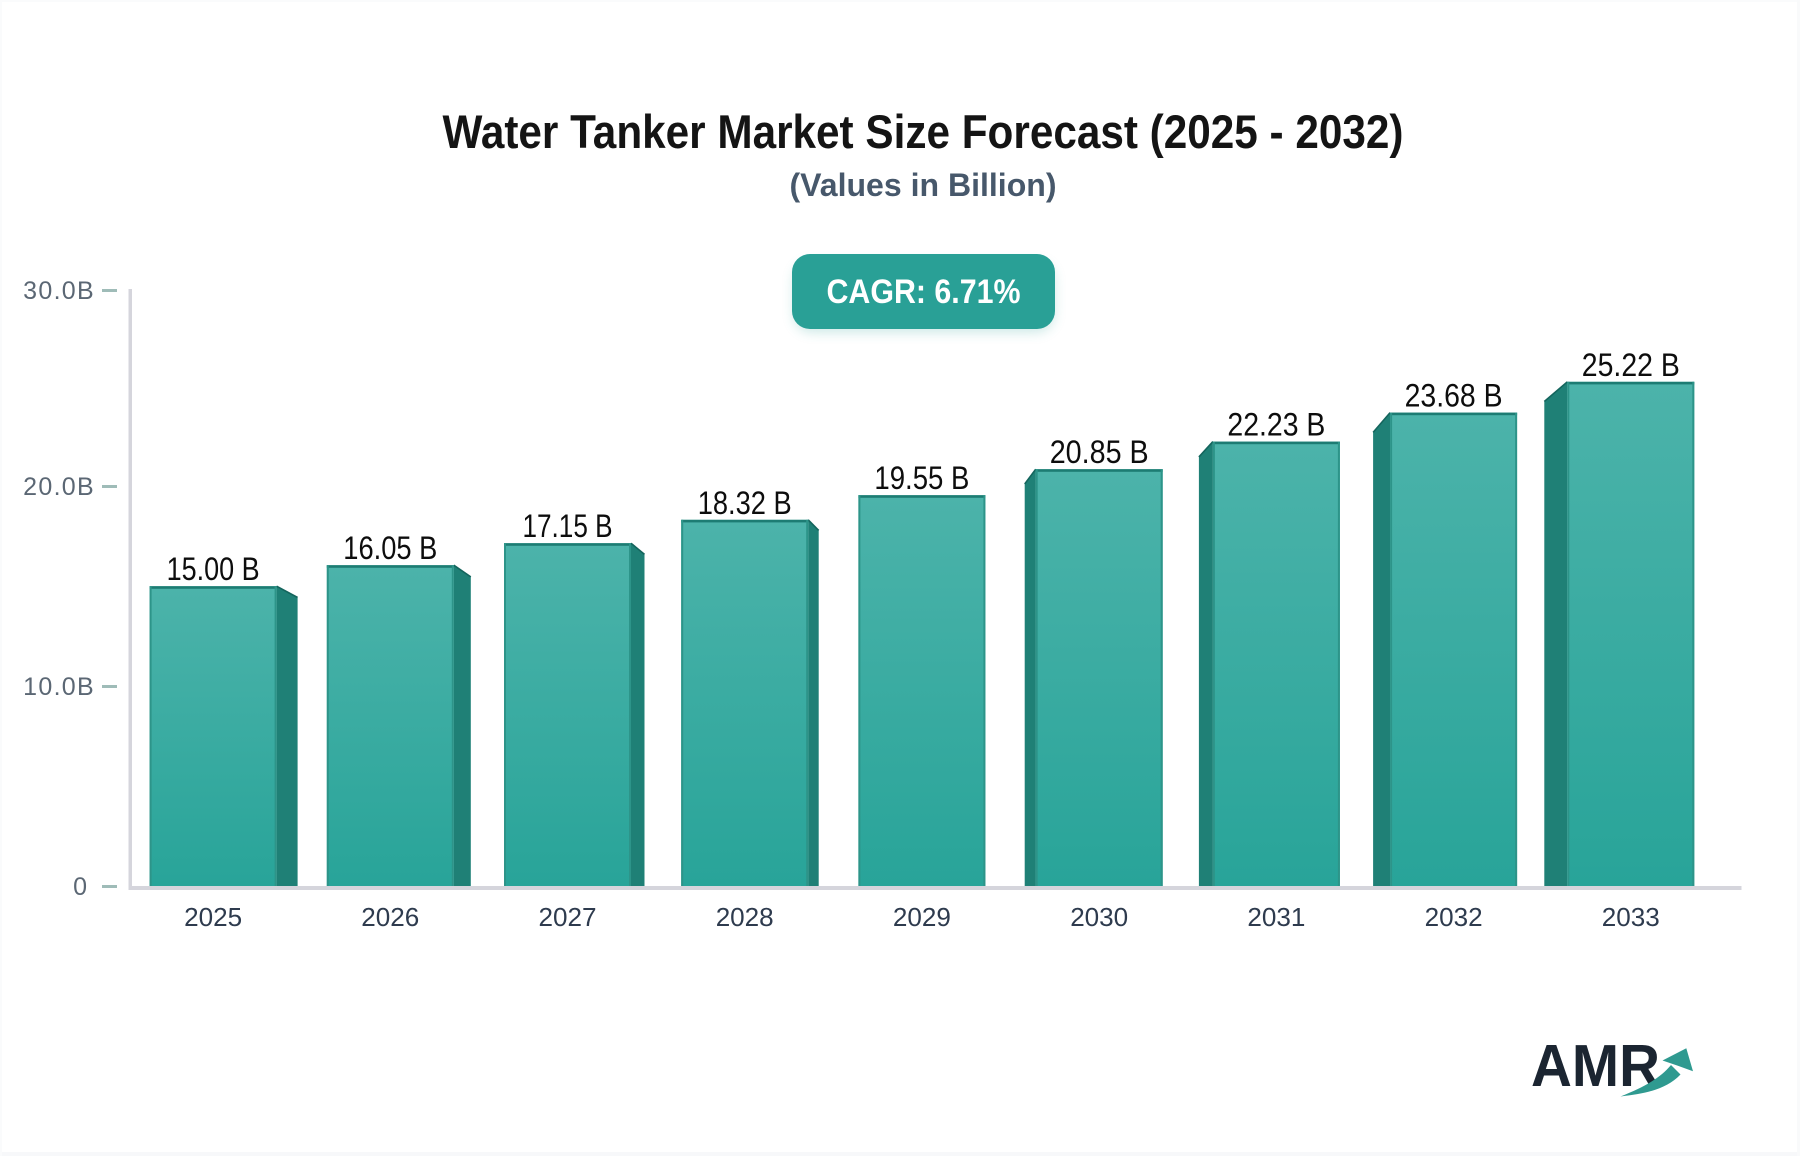 This screenshot has width=1800, height=1161. I want to click on svg-text: 2027, so click(568, 917).